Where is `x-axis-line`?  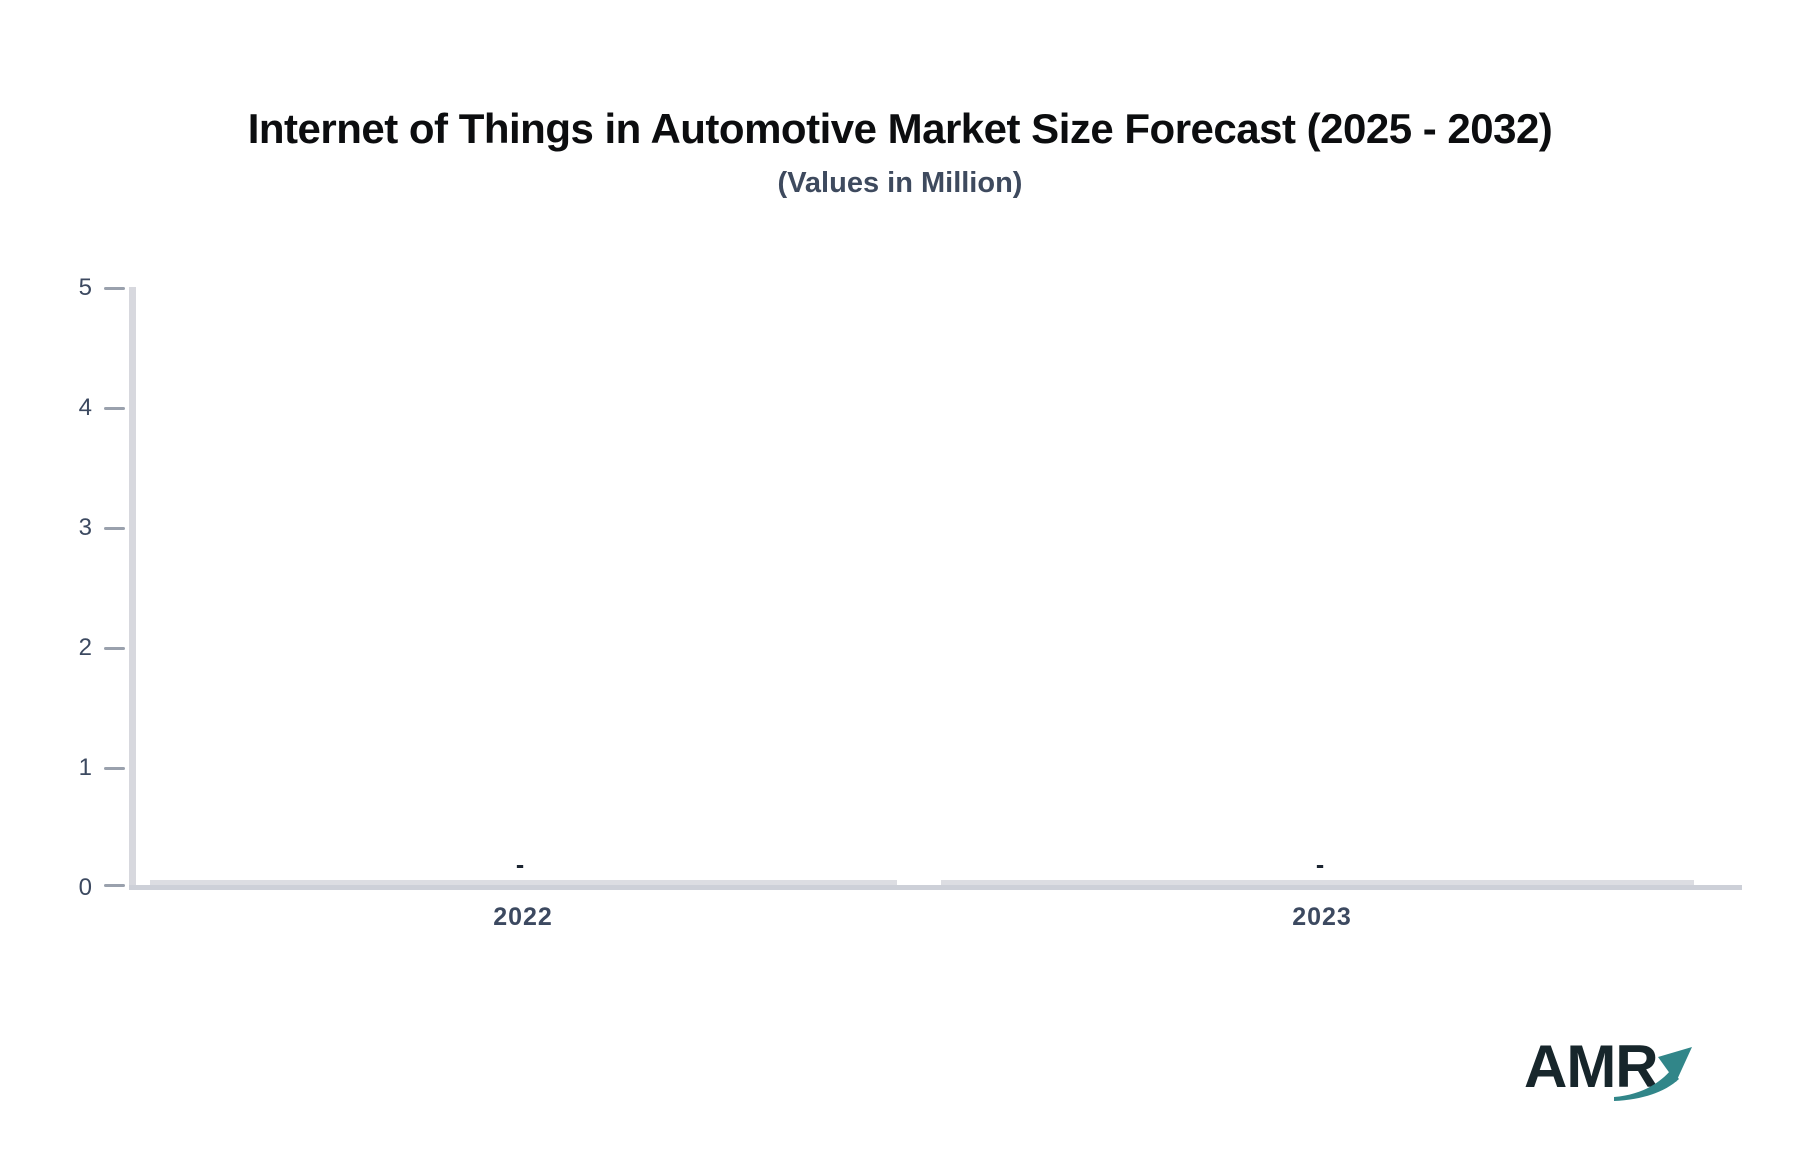 x-axis-line is located at coordinates (935, 887).